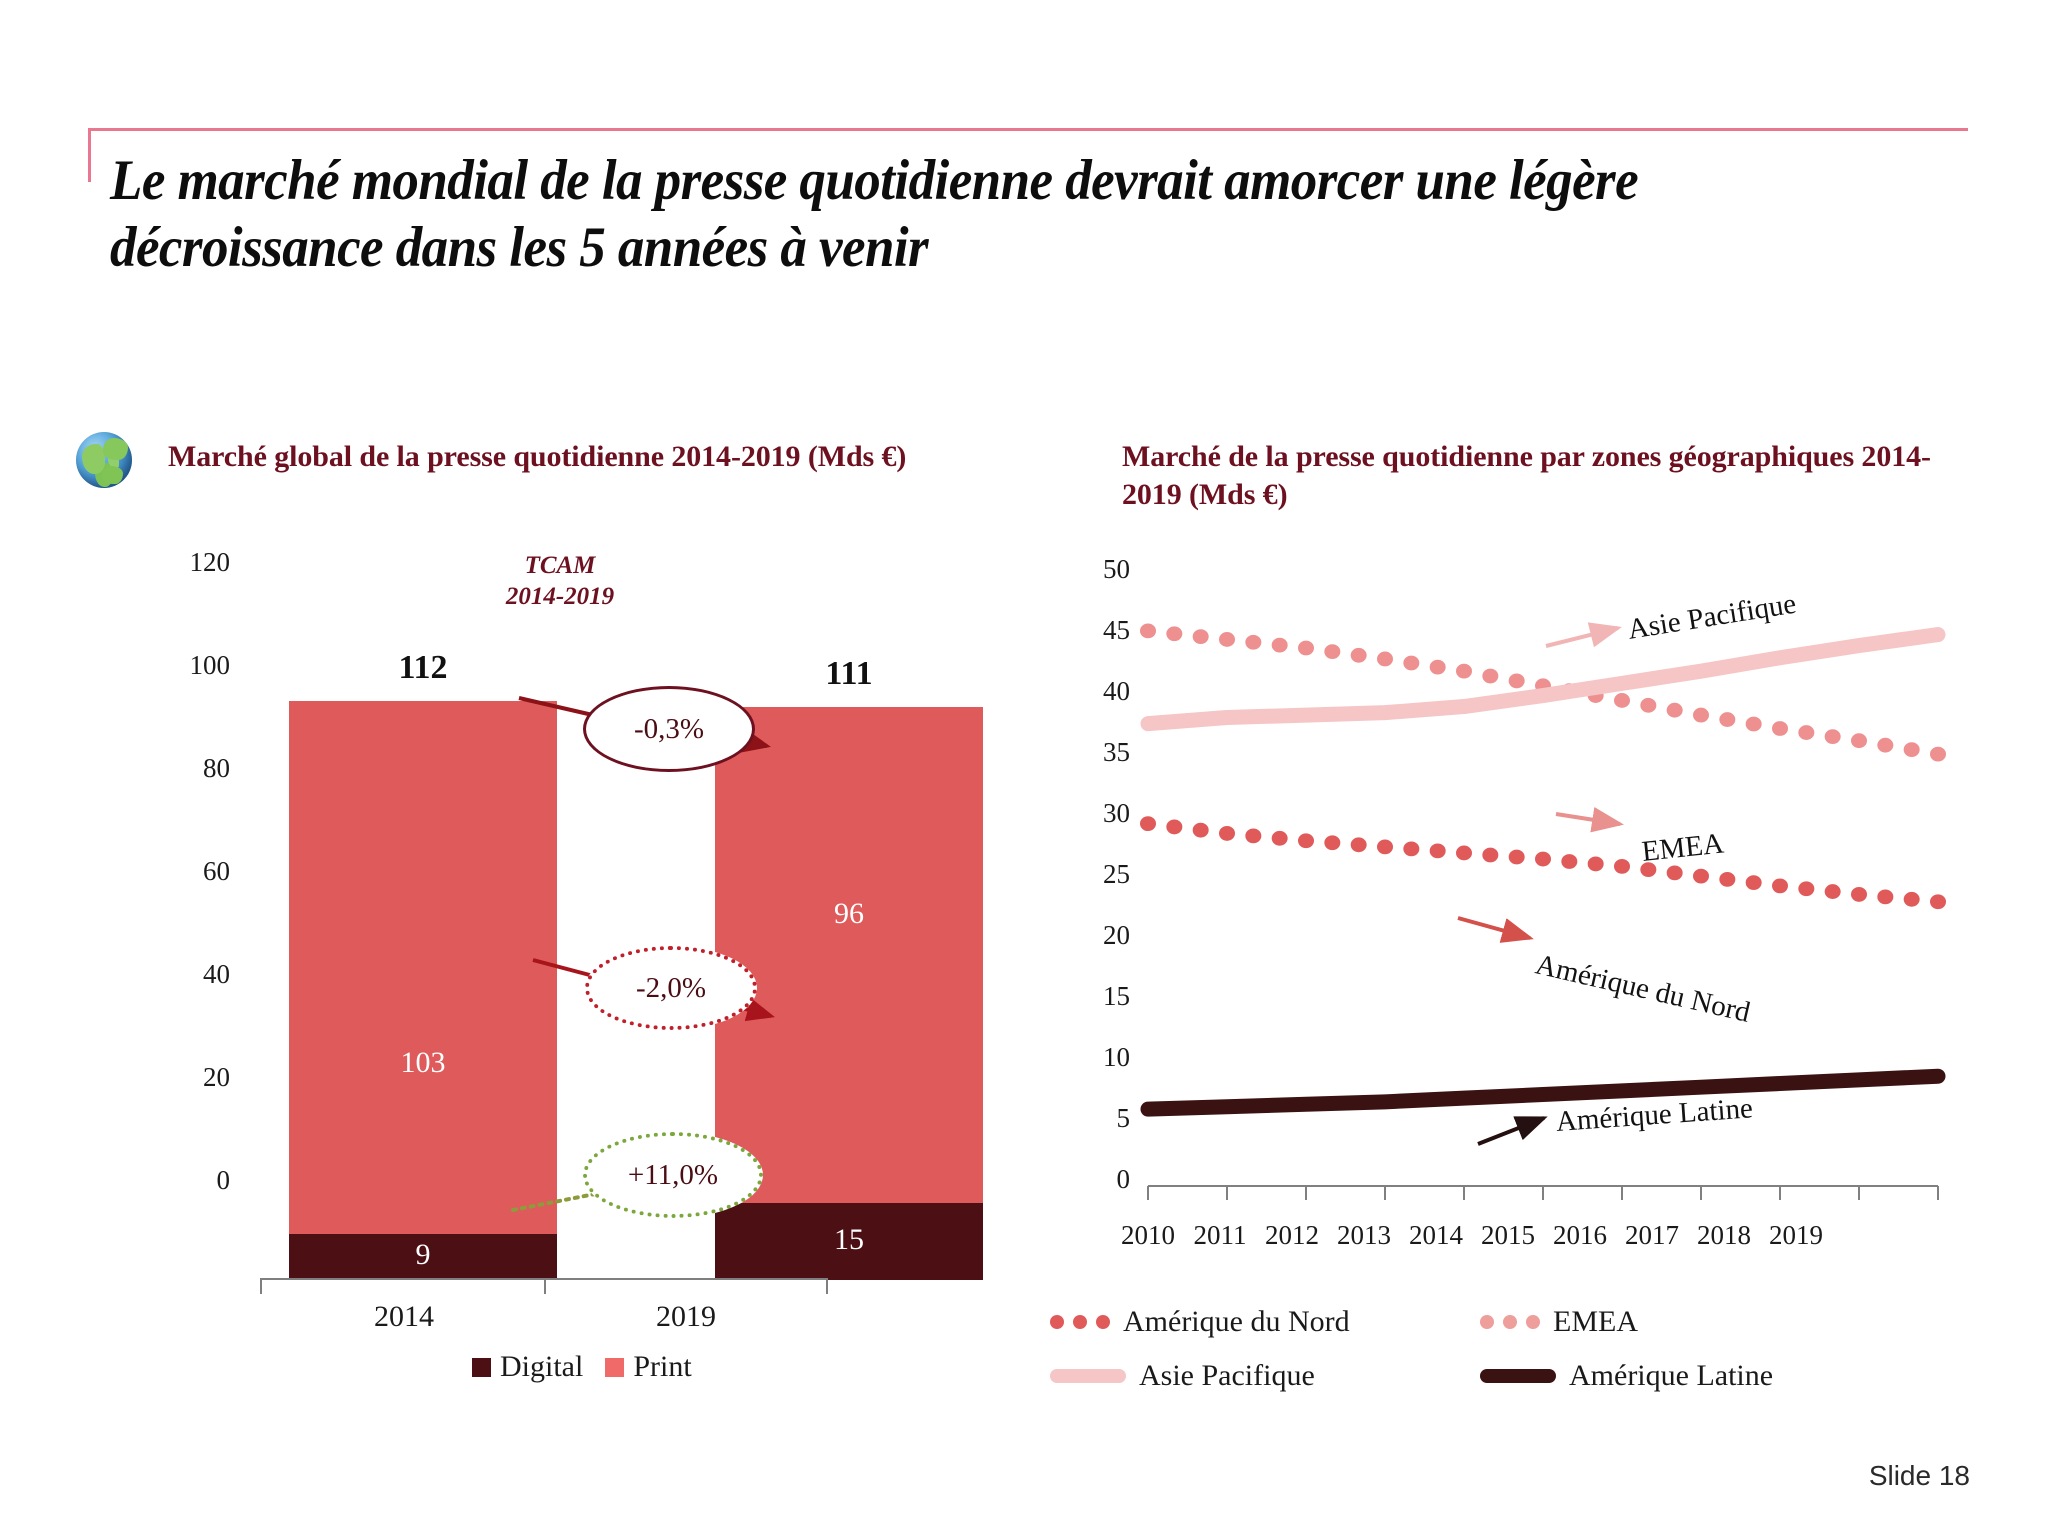  I want to click on bar-segment-digital-2019: 15, so click(849, 1241).